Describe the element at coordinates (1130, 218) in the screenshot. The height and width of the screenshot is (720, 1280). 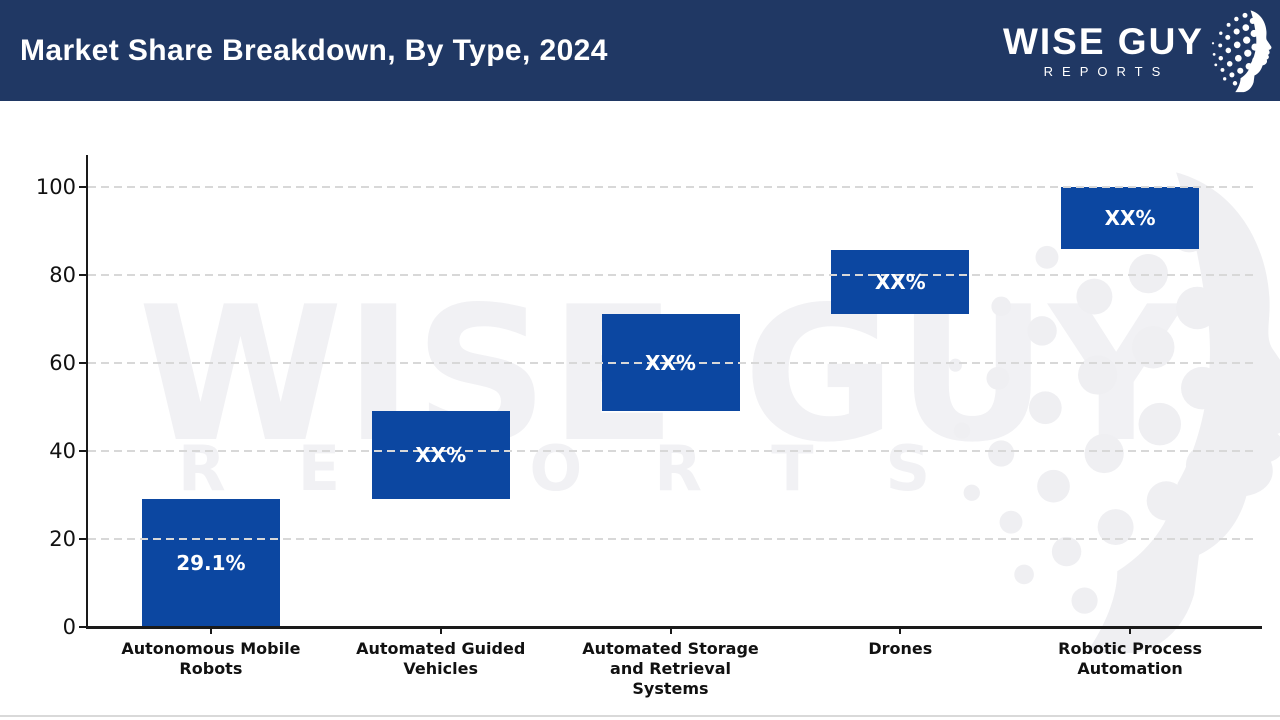
I see `bar-value-label-robotic-process-automation: XX%` at that location.